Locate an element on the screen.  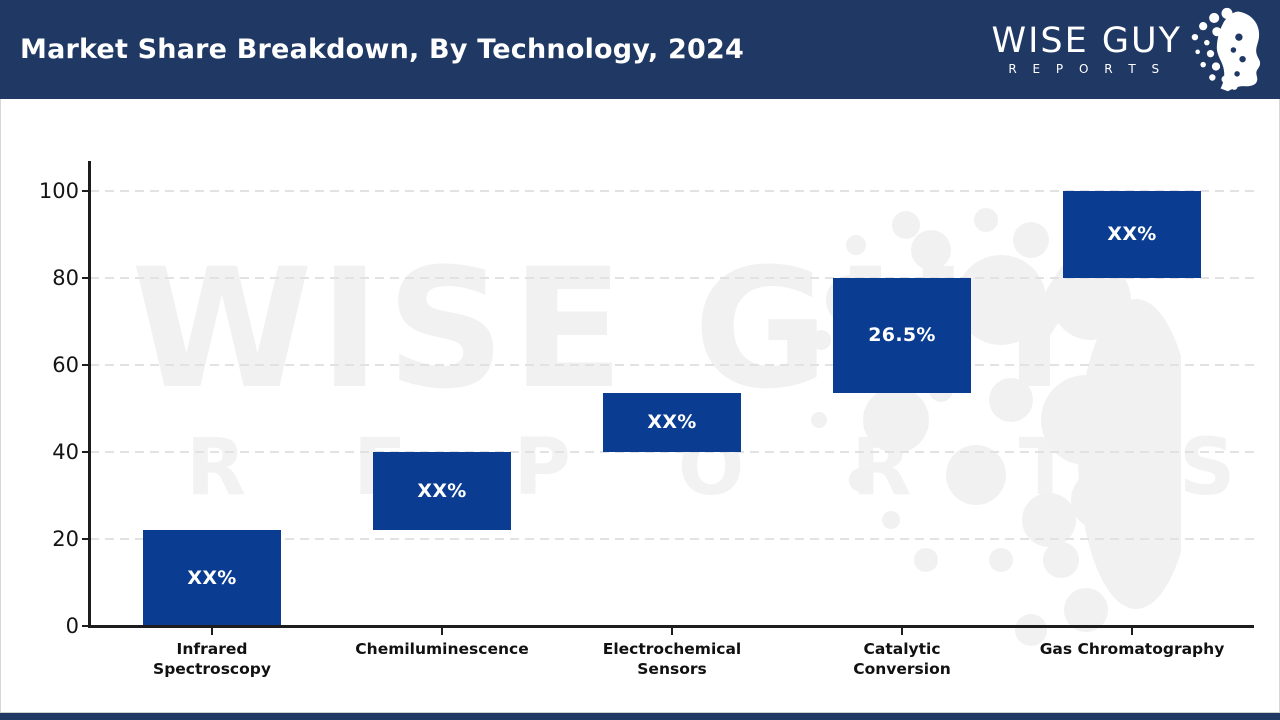
xaxis-label-3: Electrochemical Sensors is located at coordinates (672, 659).